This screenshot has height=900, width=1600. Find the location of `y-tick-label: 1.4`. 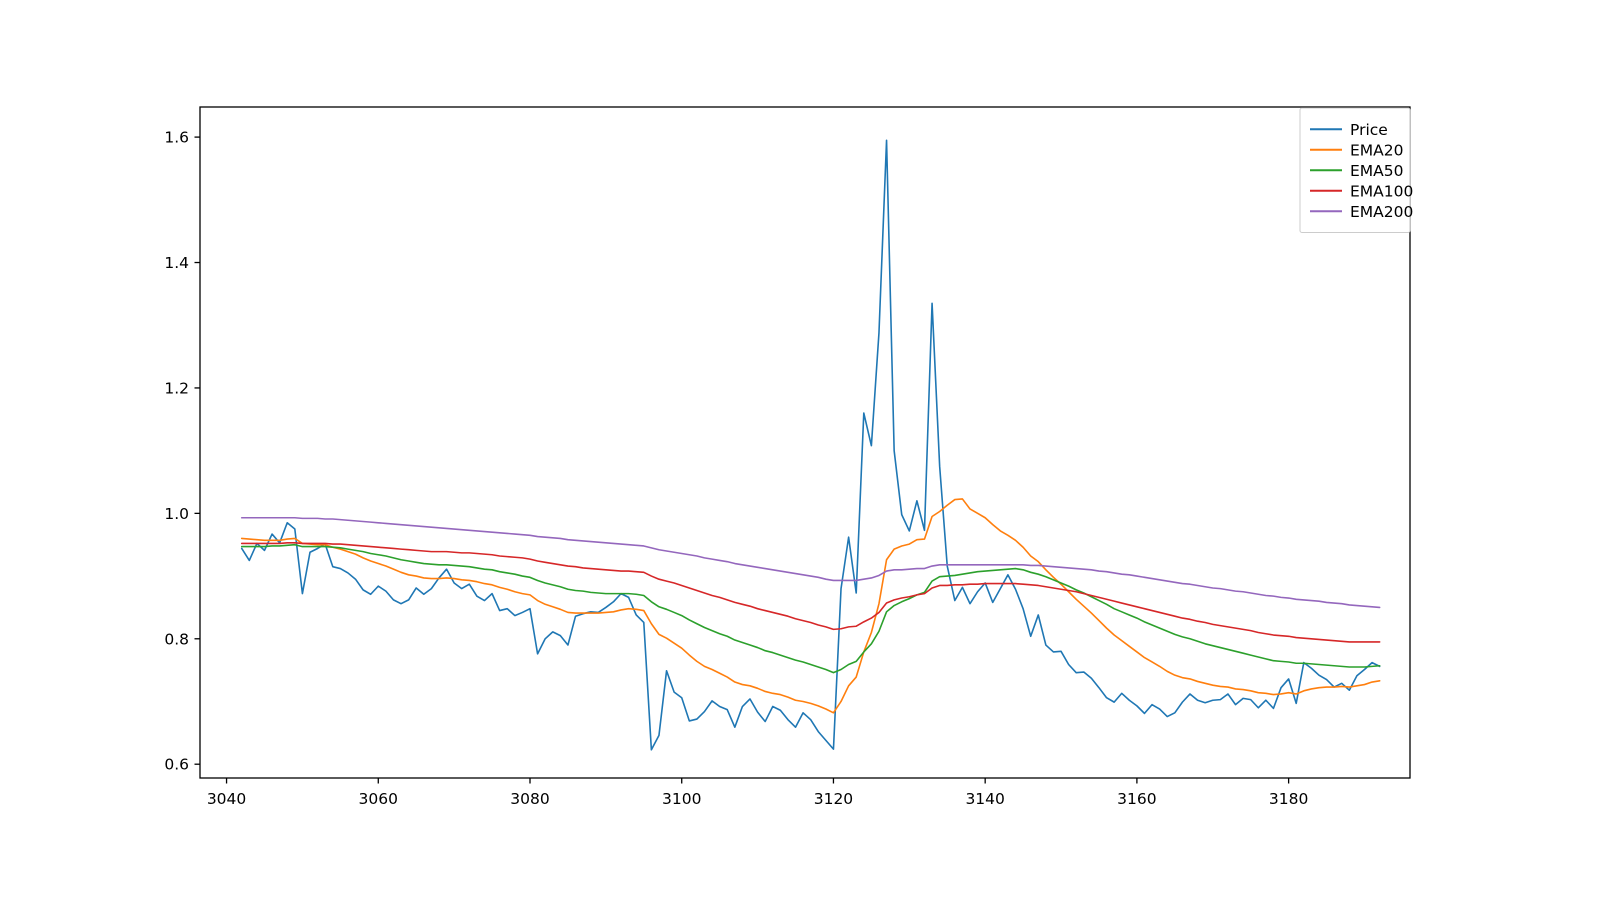

y-tick-label: 1.4 is located at coordinates (176, 263).